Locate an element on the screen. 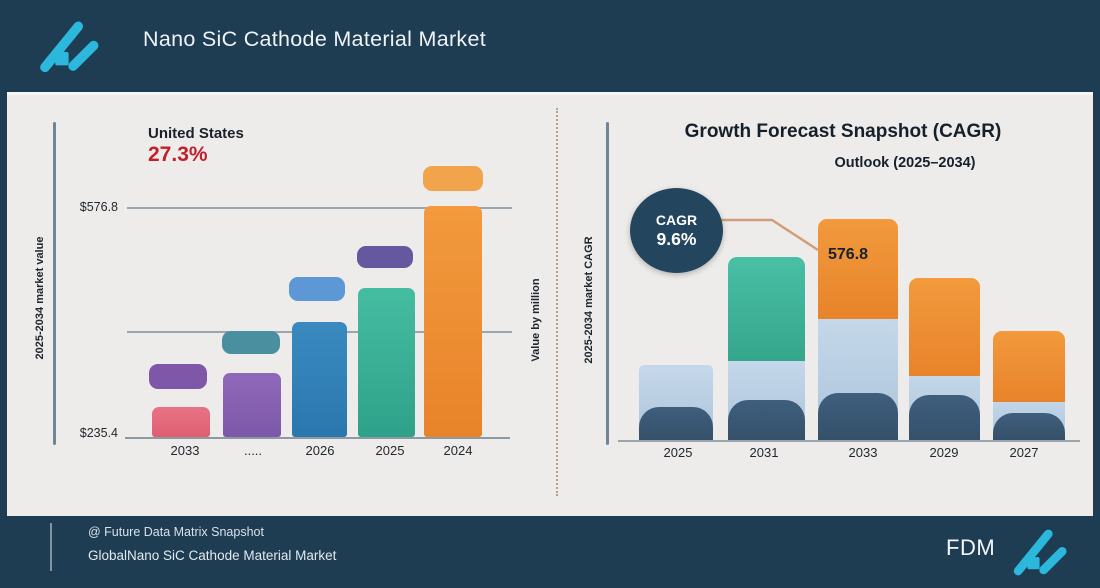  bar-dots is located at coordinates (252, 405).